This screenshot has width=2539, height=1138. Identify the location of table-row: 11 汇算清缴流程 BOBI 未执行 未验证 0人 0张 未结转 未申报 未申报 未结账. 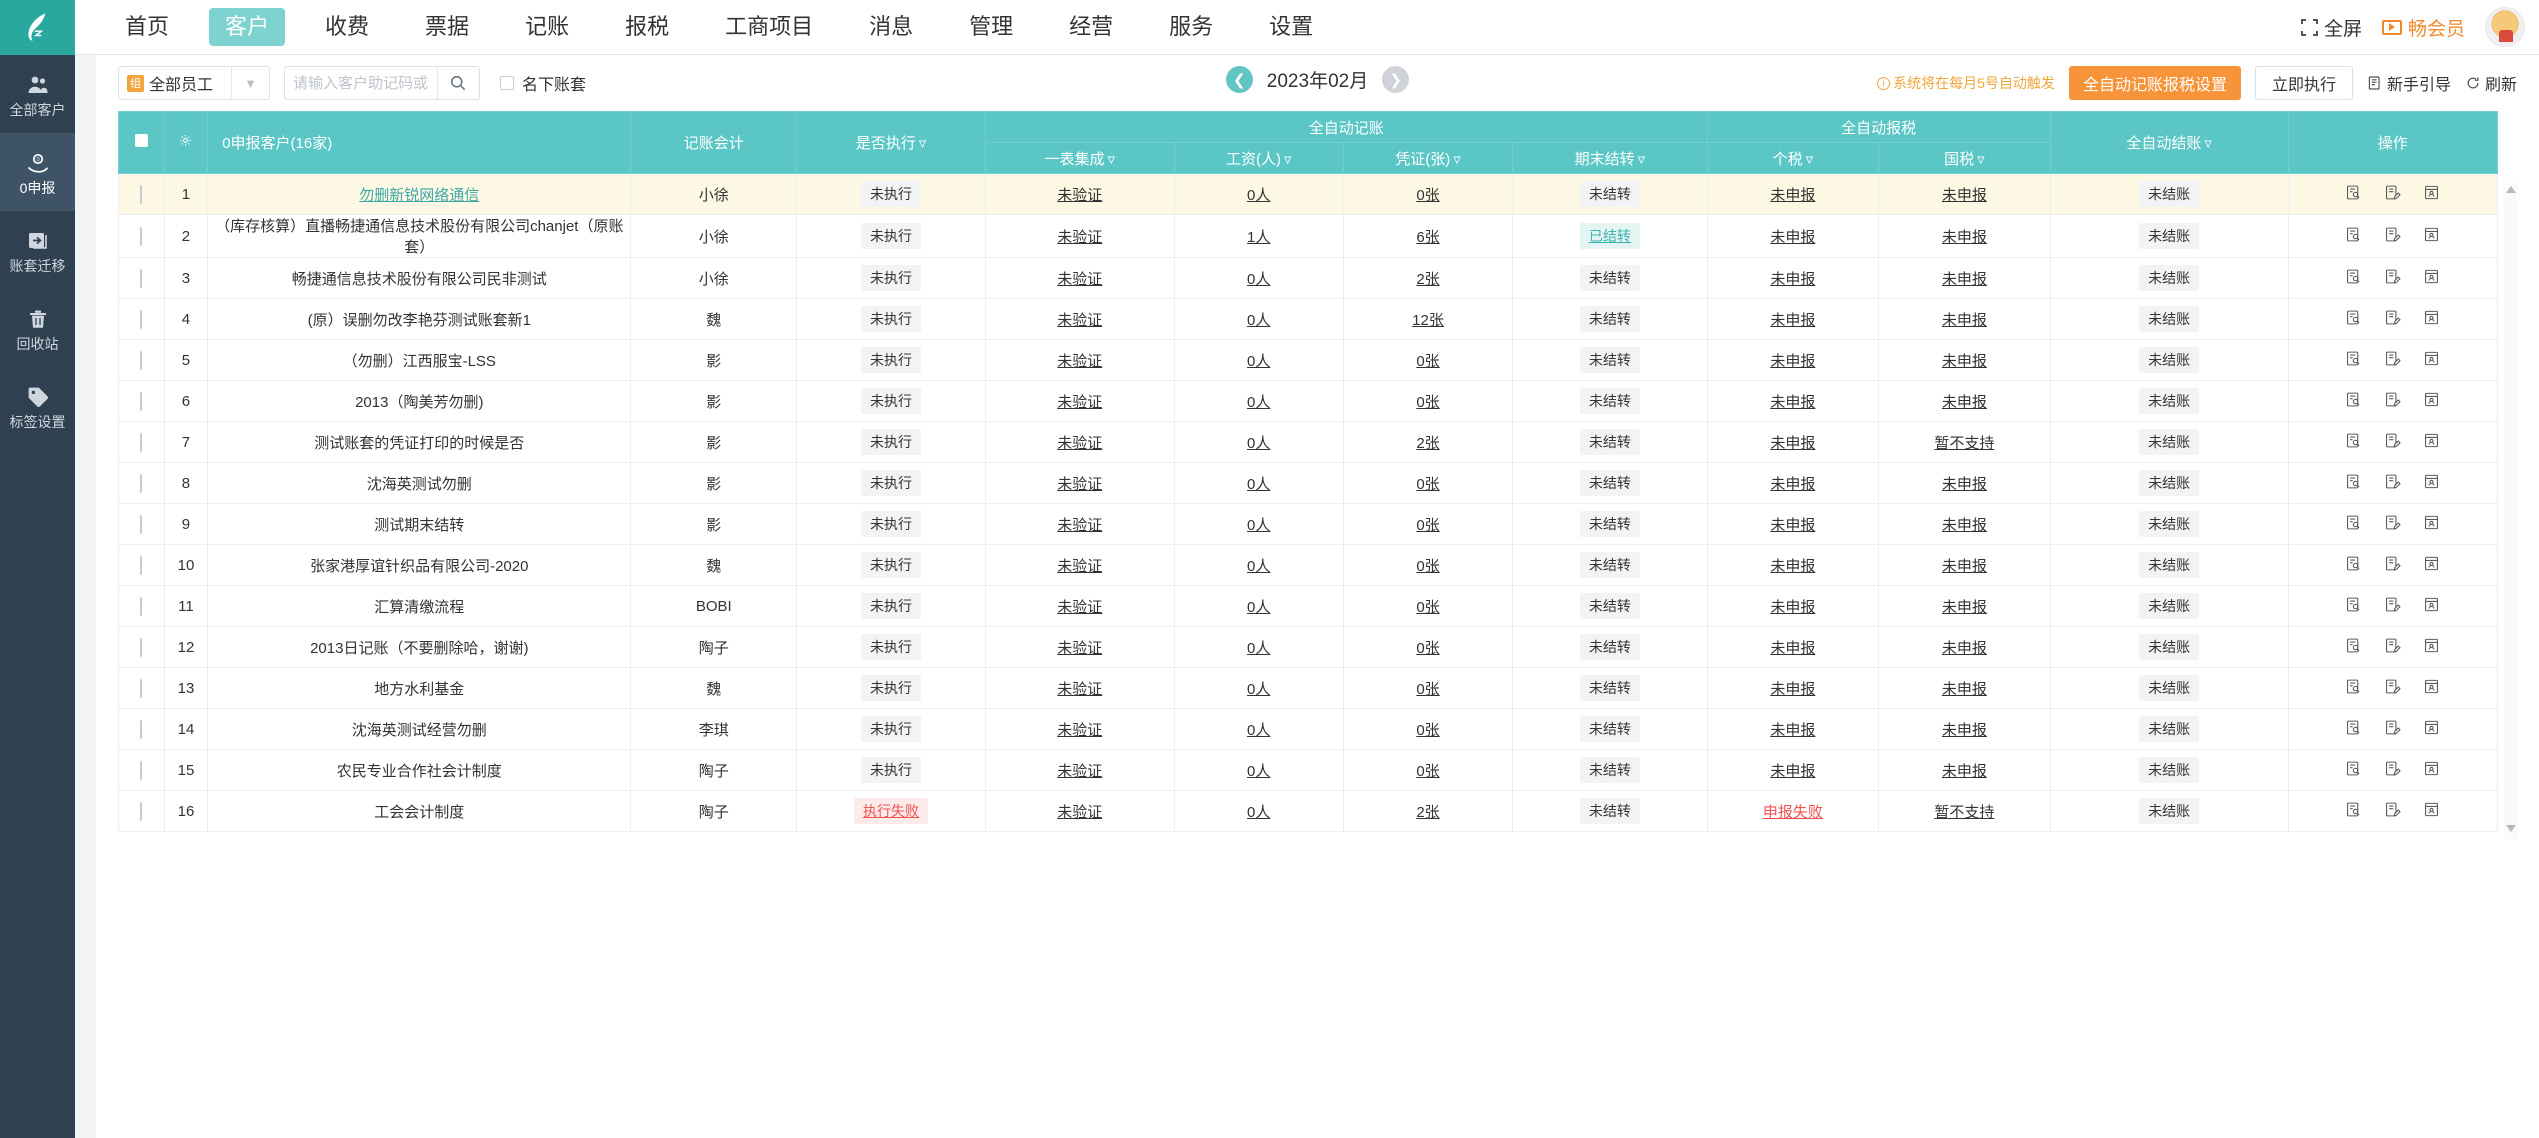
(1308, 606).